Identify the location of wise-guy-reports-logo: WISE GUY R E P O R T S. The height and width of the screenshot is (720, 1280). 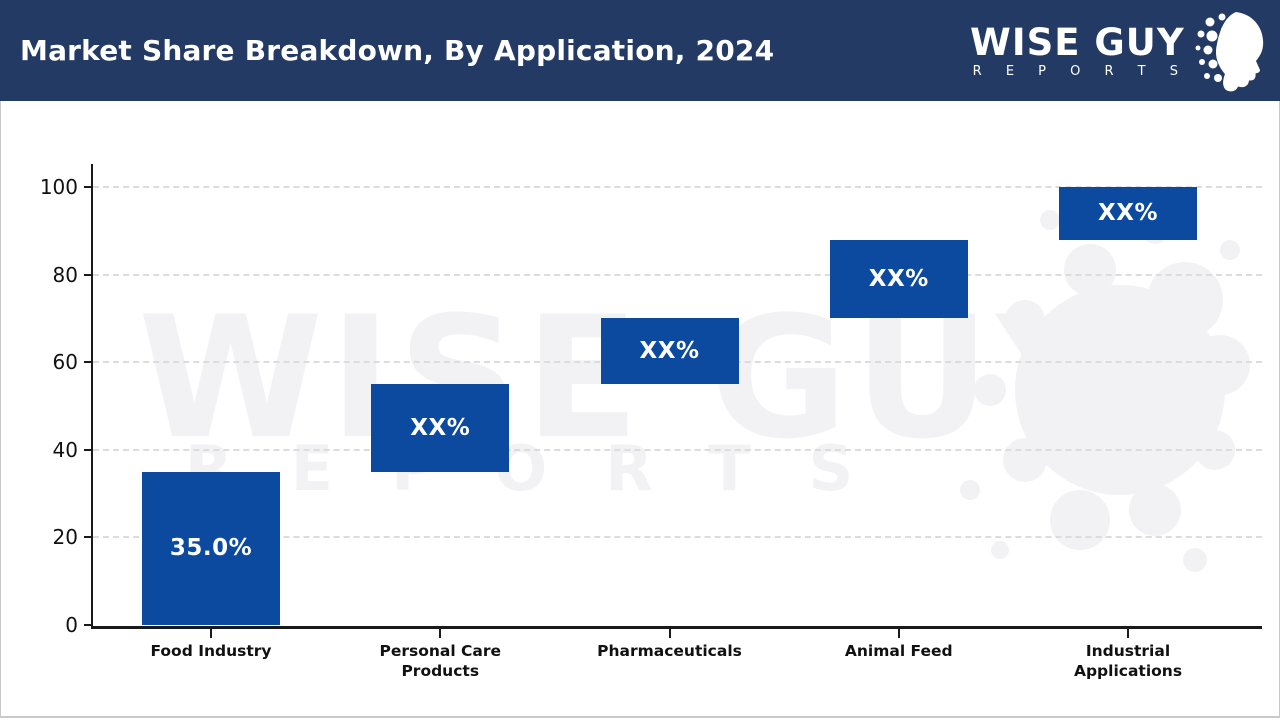
(1116, 51).